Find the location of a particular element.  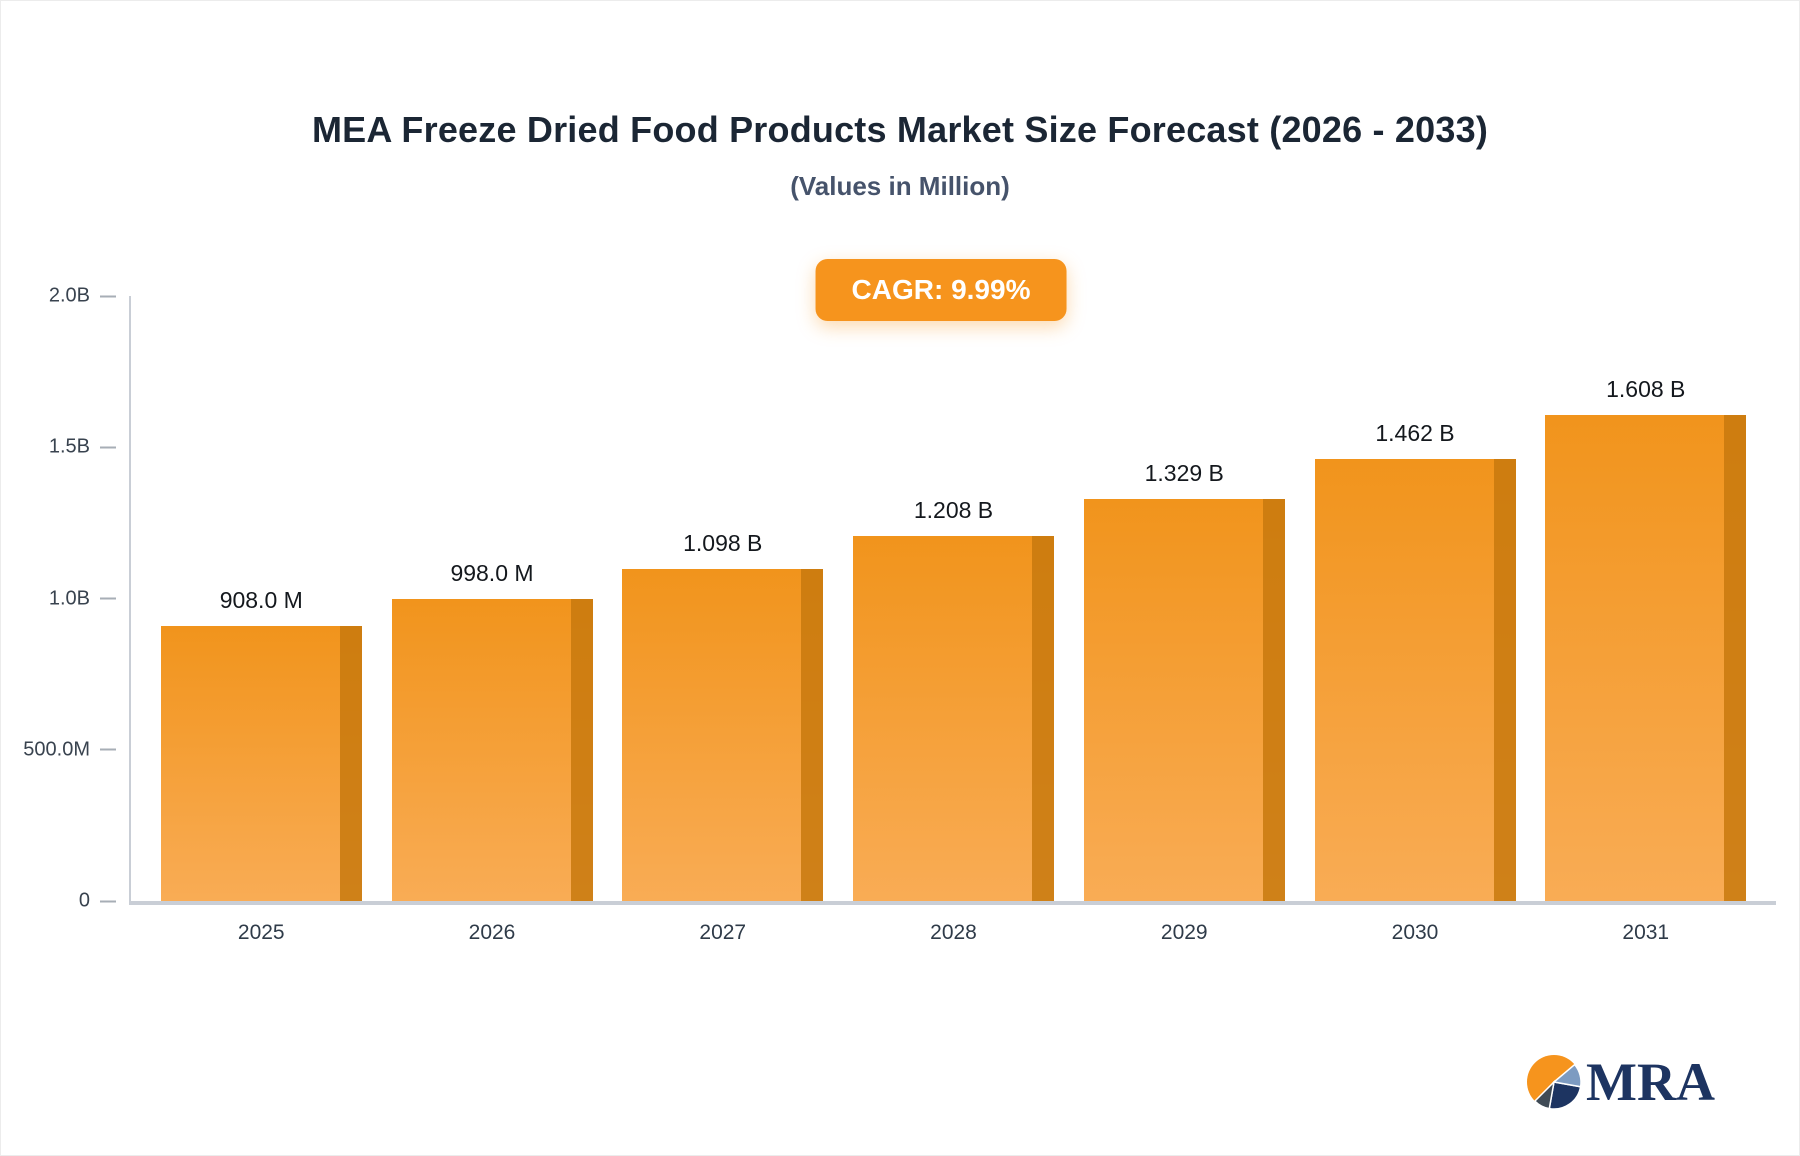

y-axis-tick-label: 1.5B is located at coordinates (69, 446).